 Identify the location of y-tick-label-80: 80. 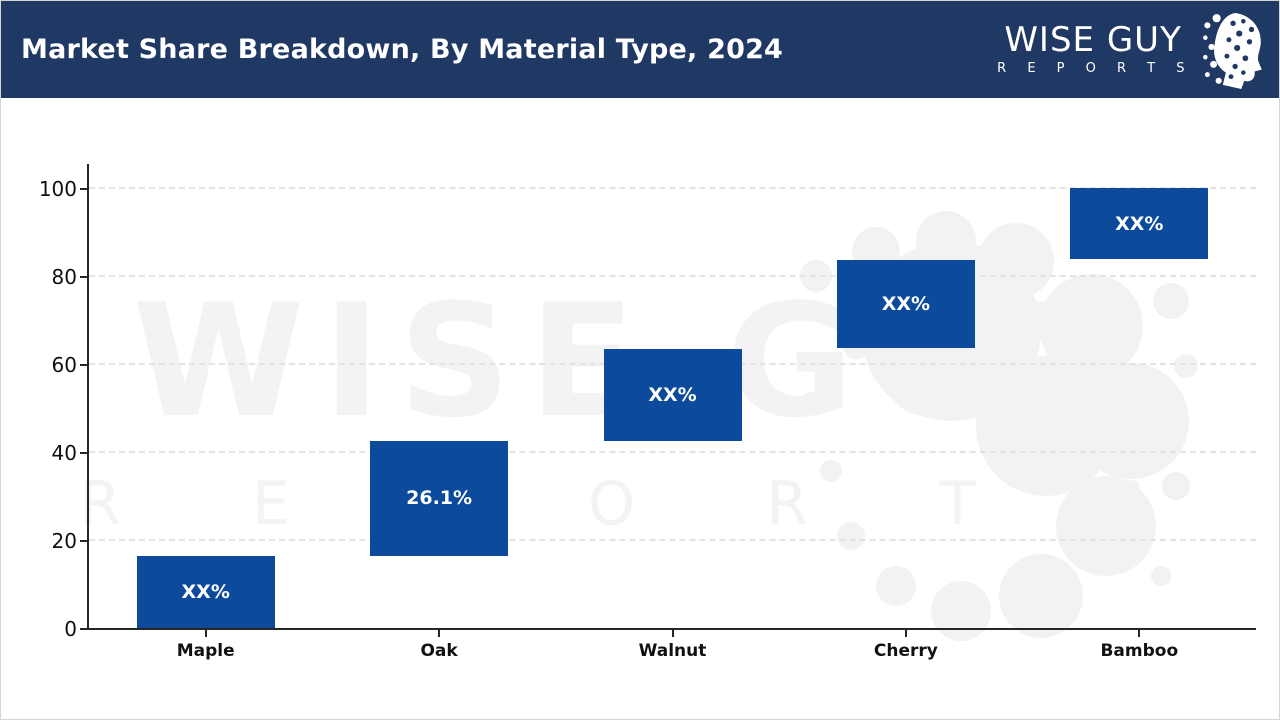
(64, 277).